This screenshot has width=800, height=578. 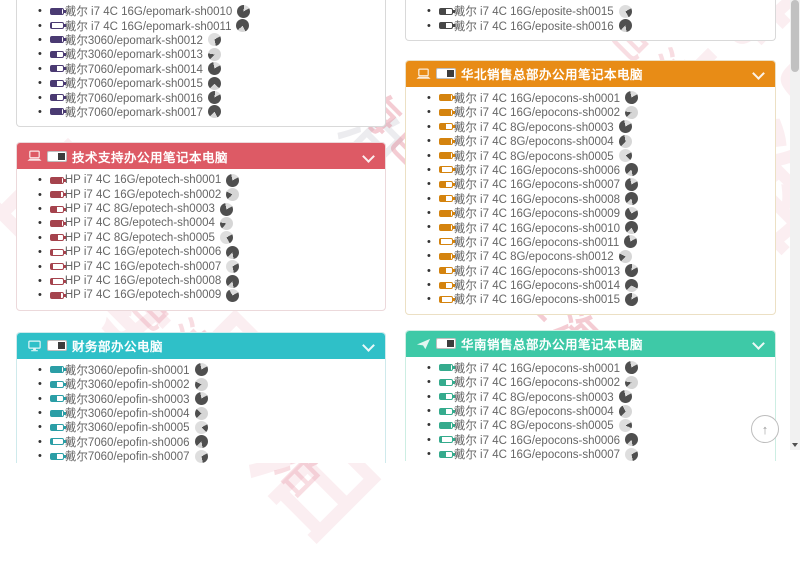 I want to click on panel-header: 华南销售总部办公用笔记本电脑, so click(x=590, y=343).